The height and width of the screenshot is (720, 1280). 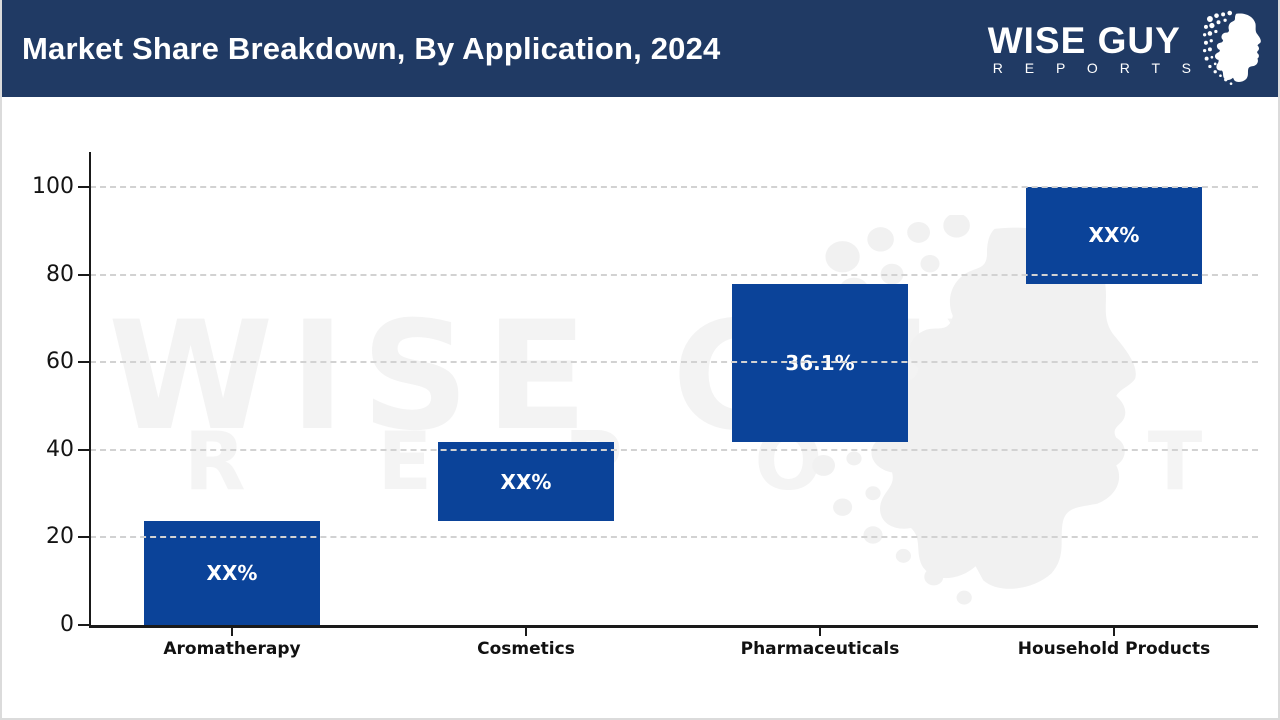 What do you see at coordinates (67, 624) in the screenshot?
I see `y-tick-label-0: 0` at bounding box center [67, 624].